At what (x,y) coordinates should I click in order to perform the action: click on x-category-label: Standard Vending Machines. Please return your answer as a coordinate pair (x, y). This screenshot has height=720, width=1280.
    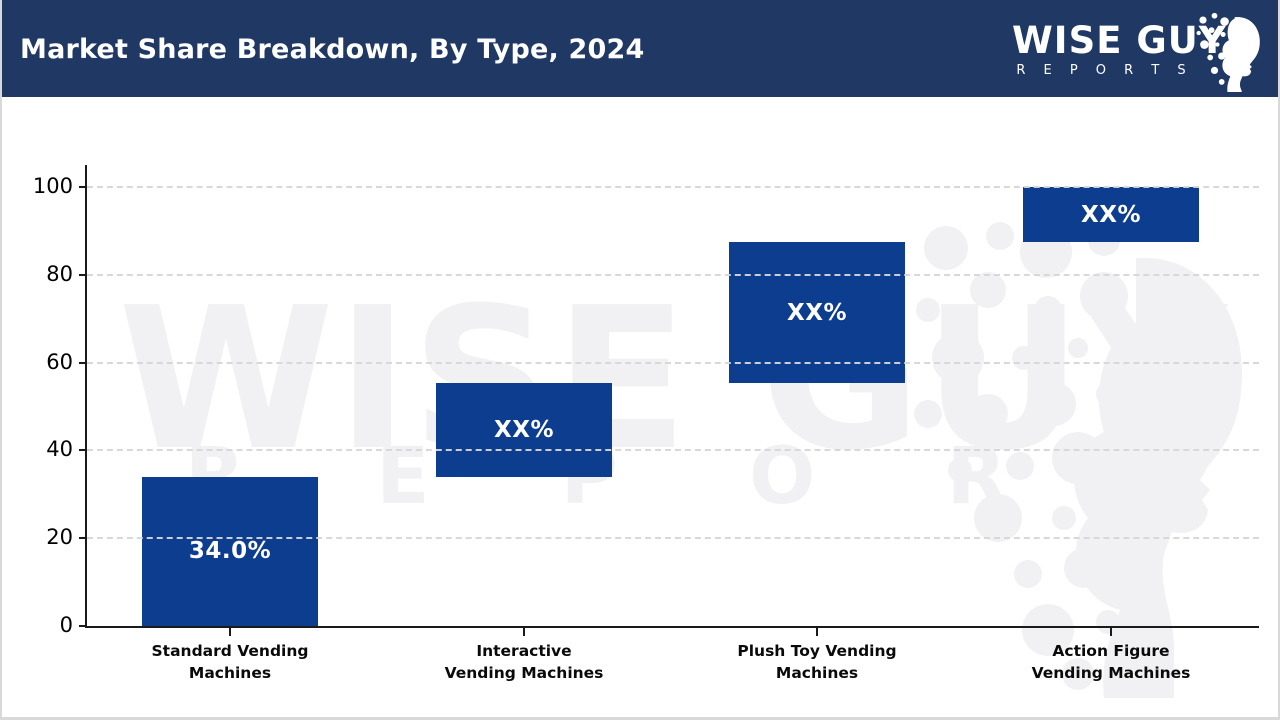
    Looking at the image, I should click on (230, 662).